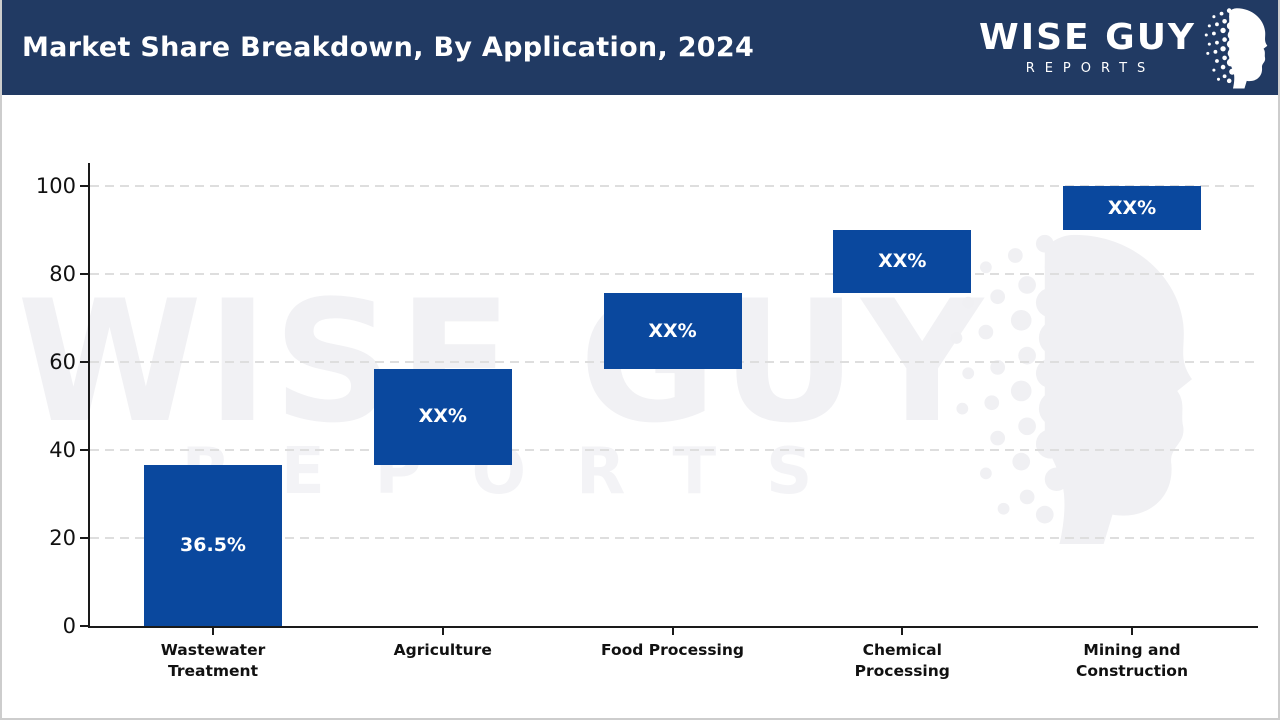 The image size is (1280, 720). I want to click on category-label: Wastewater Treatment, so click(213, 660).